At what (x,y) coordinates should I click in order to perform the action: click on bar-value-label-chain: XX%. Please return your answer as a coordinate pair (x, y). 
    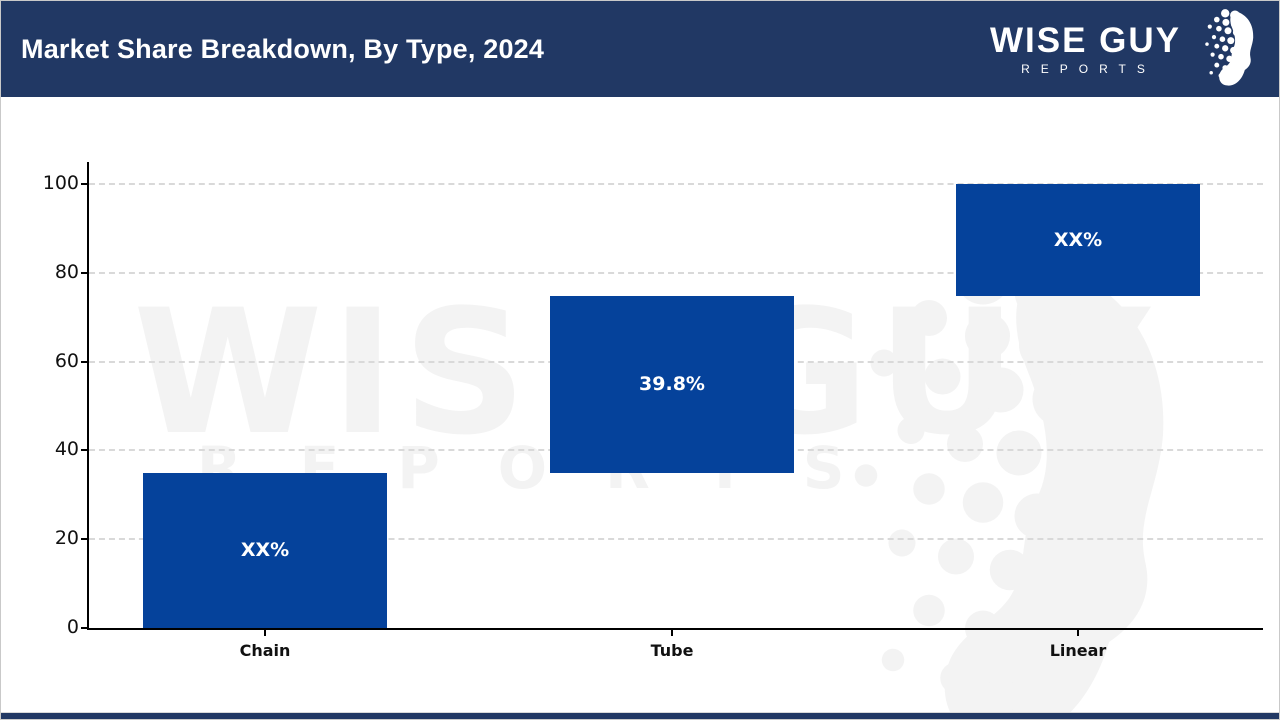
    Looking at the image, I should click on (265, 550).